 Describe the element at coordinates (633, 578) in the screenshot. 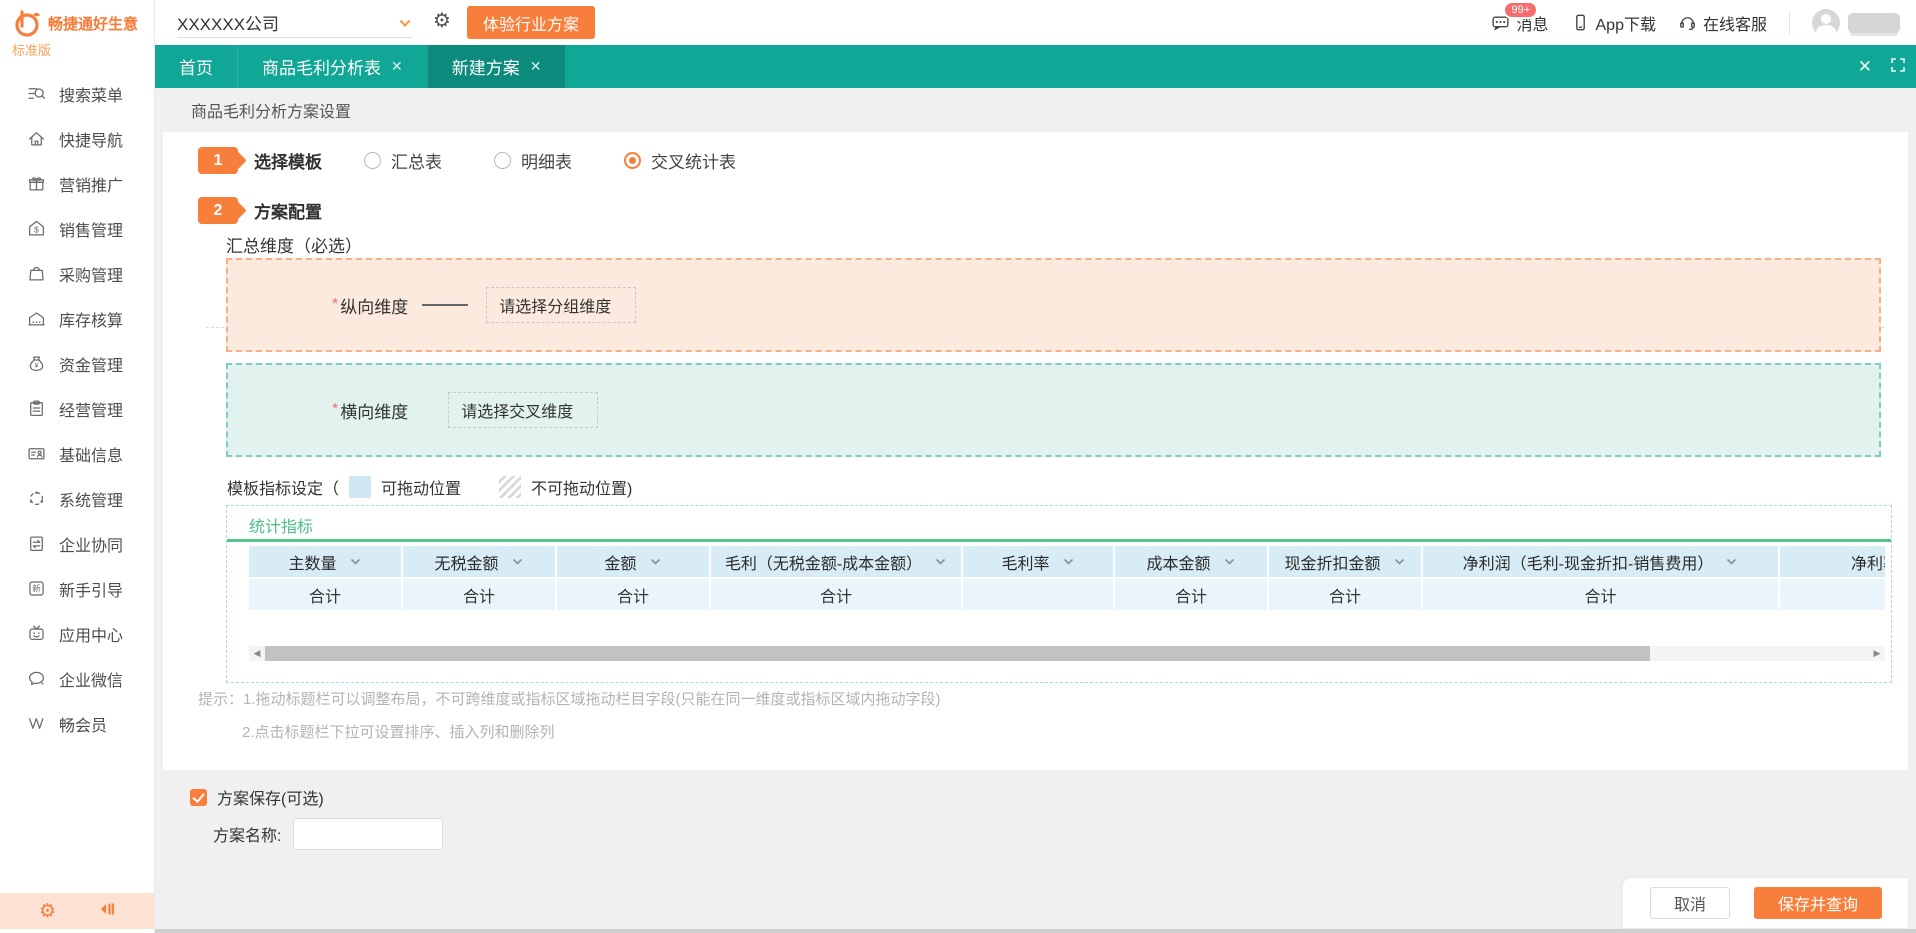

I see `indicator-column: 金额 合计` at that location.